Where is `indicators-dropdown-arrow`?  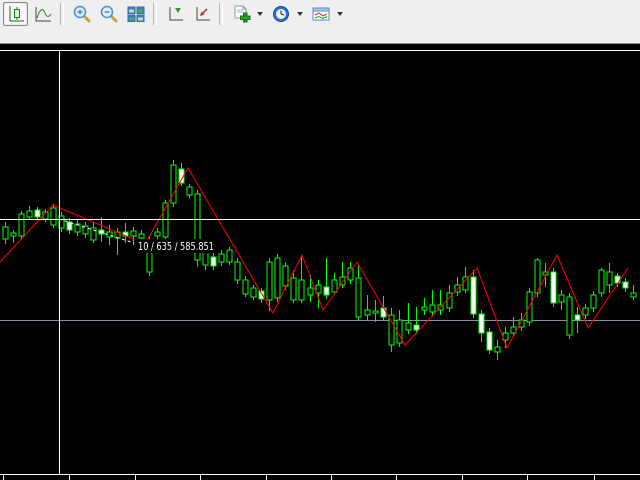
indicators-dropdown-arrow is located at coordinates (259, 14).